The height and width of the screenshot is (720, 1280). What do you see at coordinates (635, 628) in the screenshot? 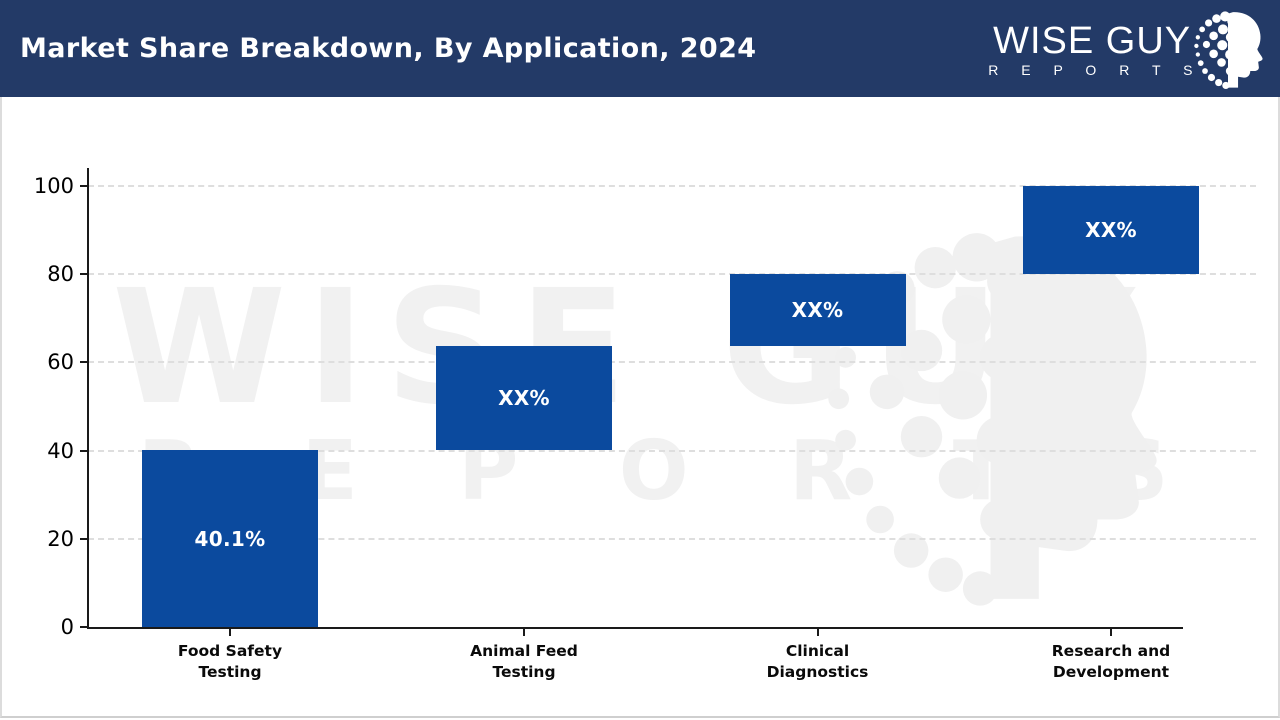
I see `x-axis` at bounding box center [635, 628].